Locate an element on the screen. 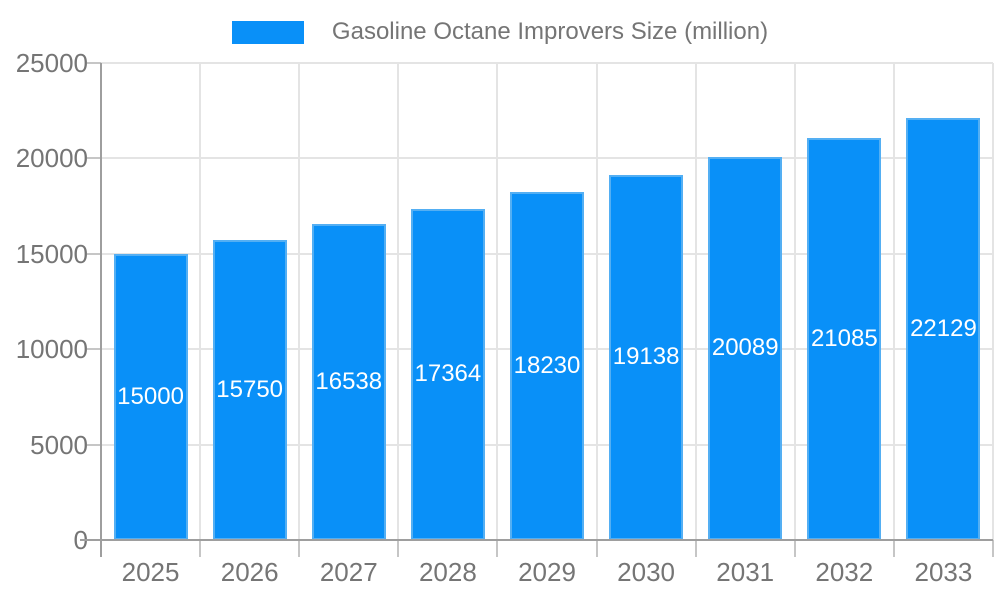 This screenshot has height=600, width=1000. bar-2031: 20089 is located at coordinates (745, 348).